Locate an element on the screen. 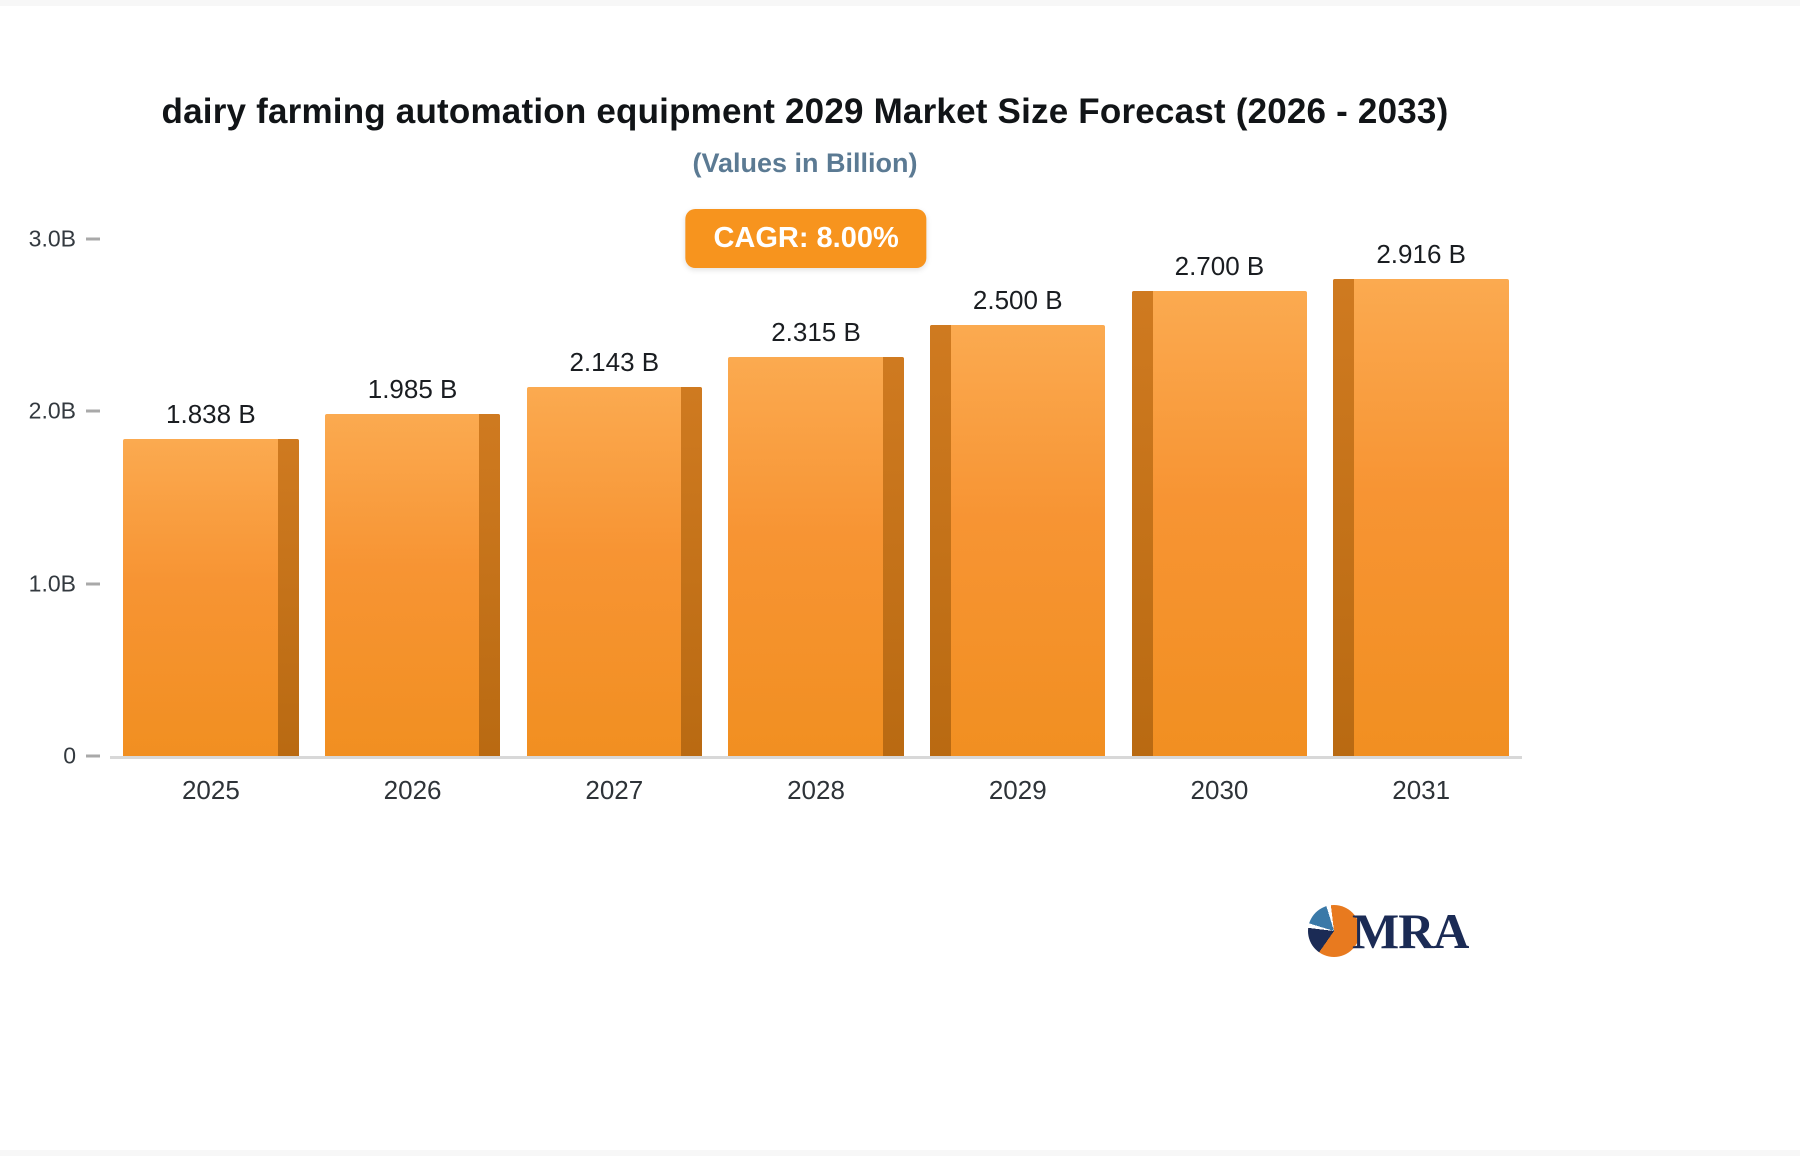  y-axis-tick-label: 3.0B is located at coordinates (52, 238).